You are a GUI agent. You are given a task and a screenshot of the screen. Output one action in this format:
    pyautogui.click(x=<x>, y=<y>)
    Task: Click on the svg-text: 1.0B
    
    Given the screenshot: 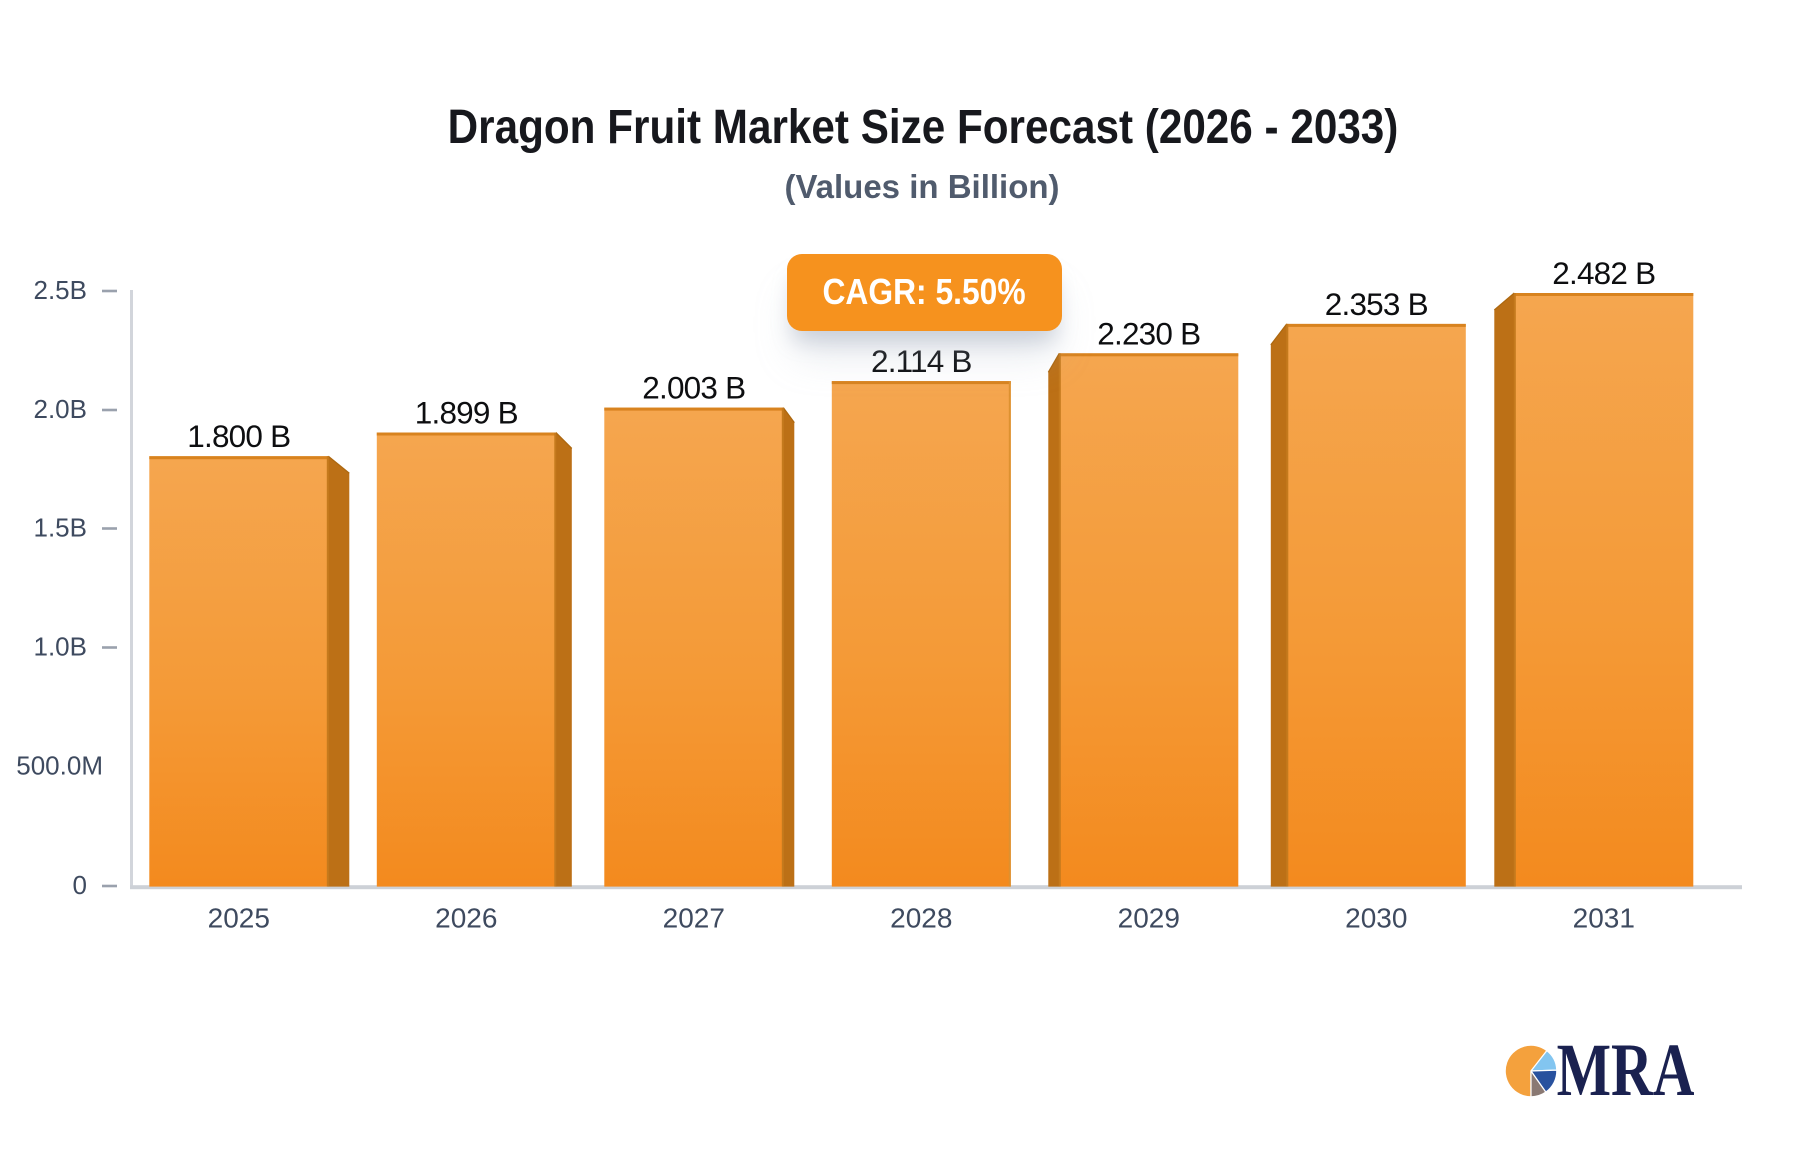 What is the action you would take?
    pyautogui.click(x=61, y=647)
    